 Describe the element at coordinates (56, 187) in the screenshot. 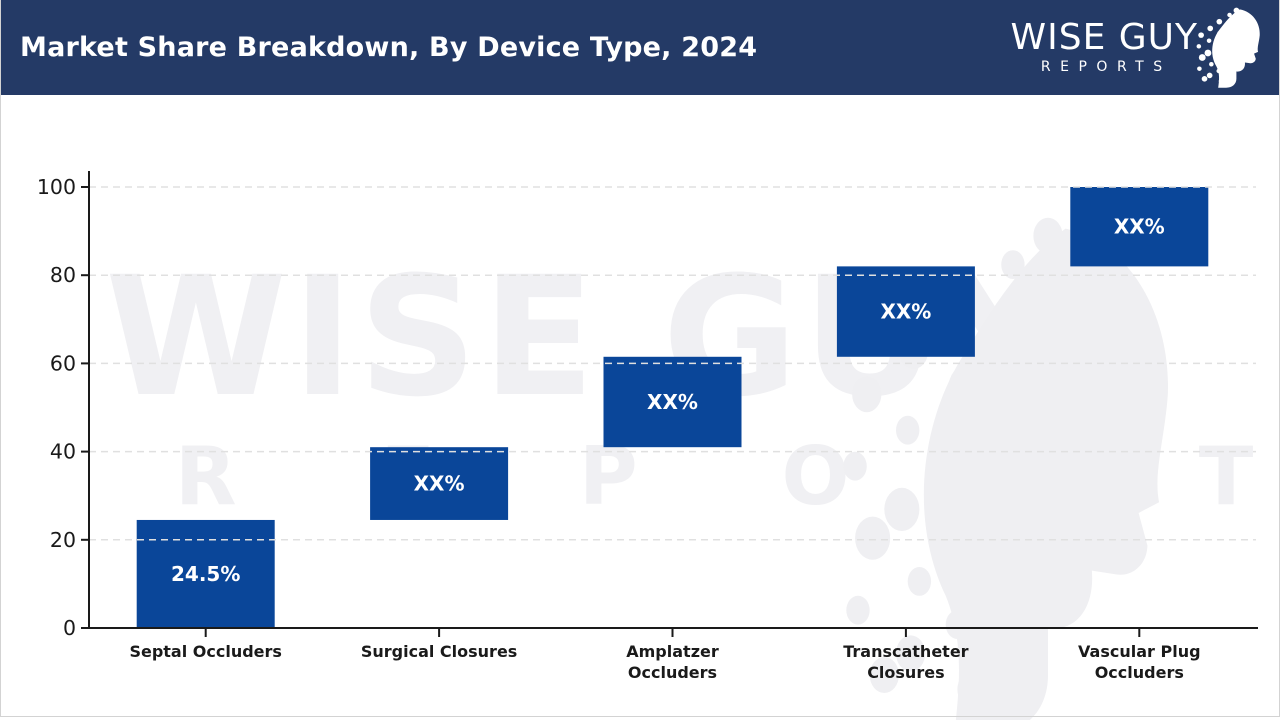

I see `y-tick-label: 100` at that location.